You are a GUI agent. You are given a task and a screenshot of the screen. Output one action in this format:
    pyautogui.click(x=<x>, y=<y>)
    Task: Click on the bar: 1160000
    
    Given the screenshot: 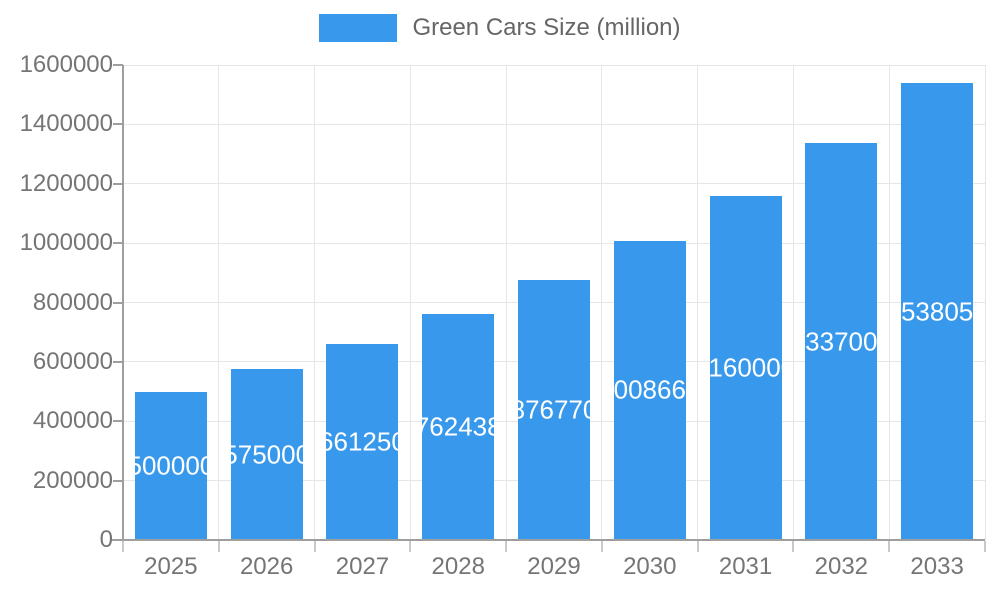 What is the action you would take?
    pyautogui.click(x=745, y=367)
    